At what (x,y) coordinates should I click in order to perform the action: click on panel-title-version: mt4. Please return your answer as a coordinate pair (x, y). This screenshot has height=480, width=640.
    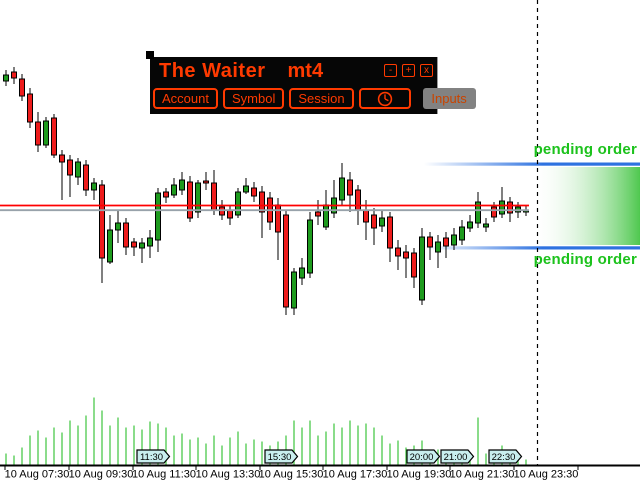
    Looking at the image, I should click on (305, 71).